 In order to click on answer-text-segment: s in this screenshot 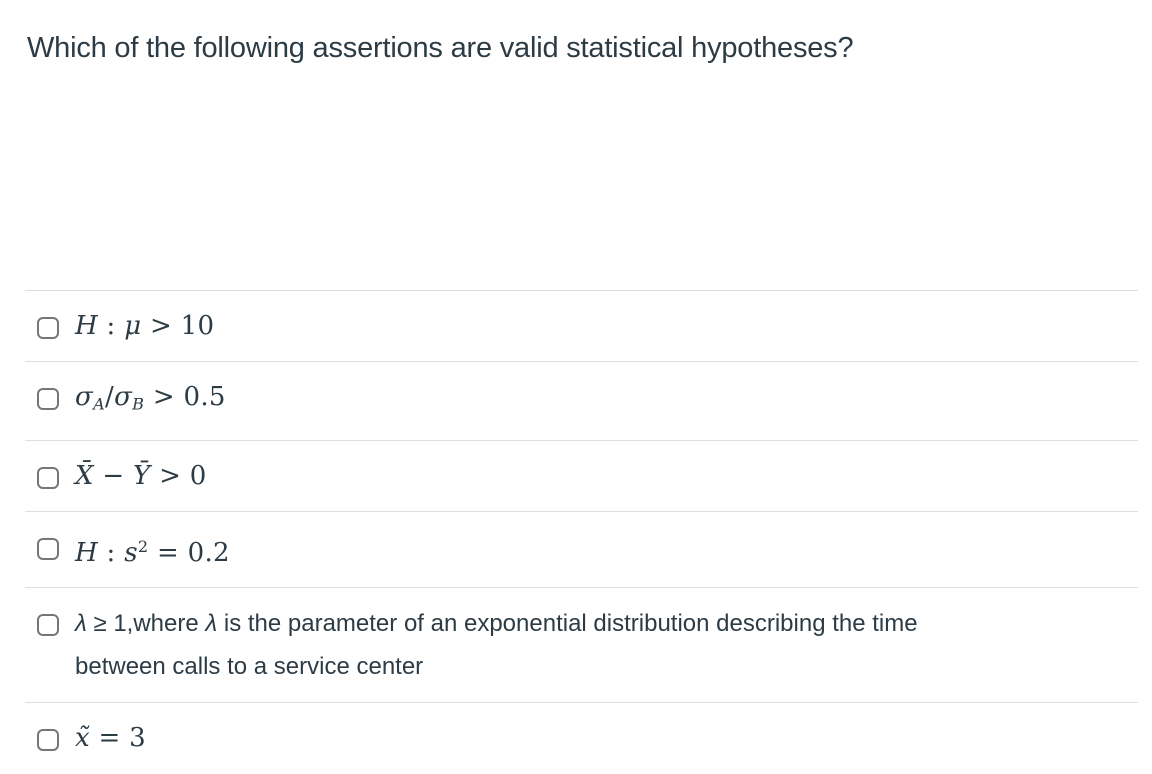, I will do `click(131, 552)`.